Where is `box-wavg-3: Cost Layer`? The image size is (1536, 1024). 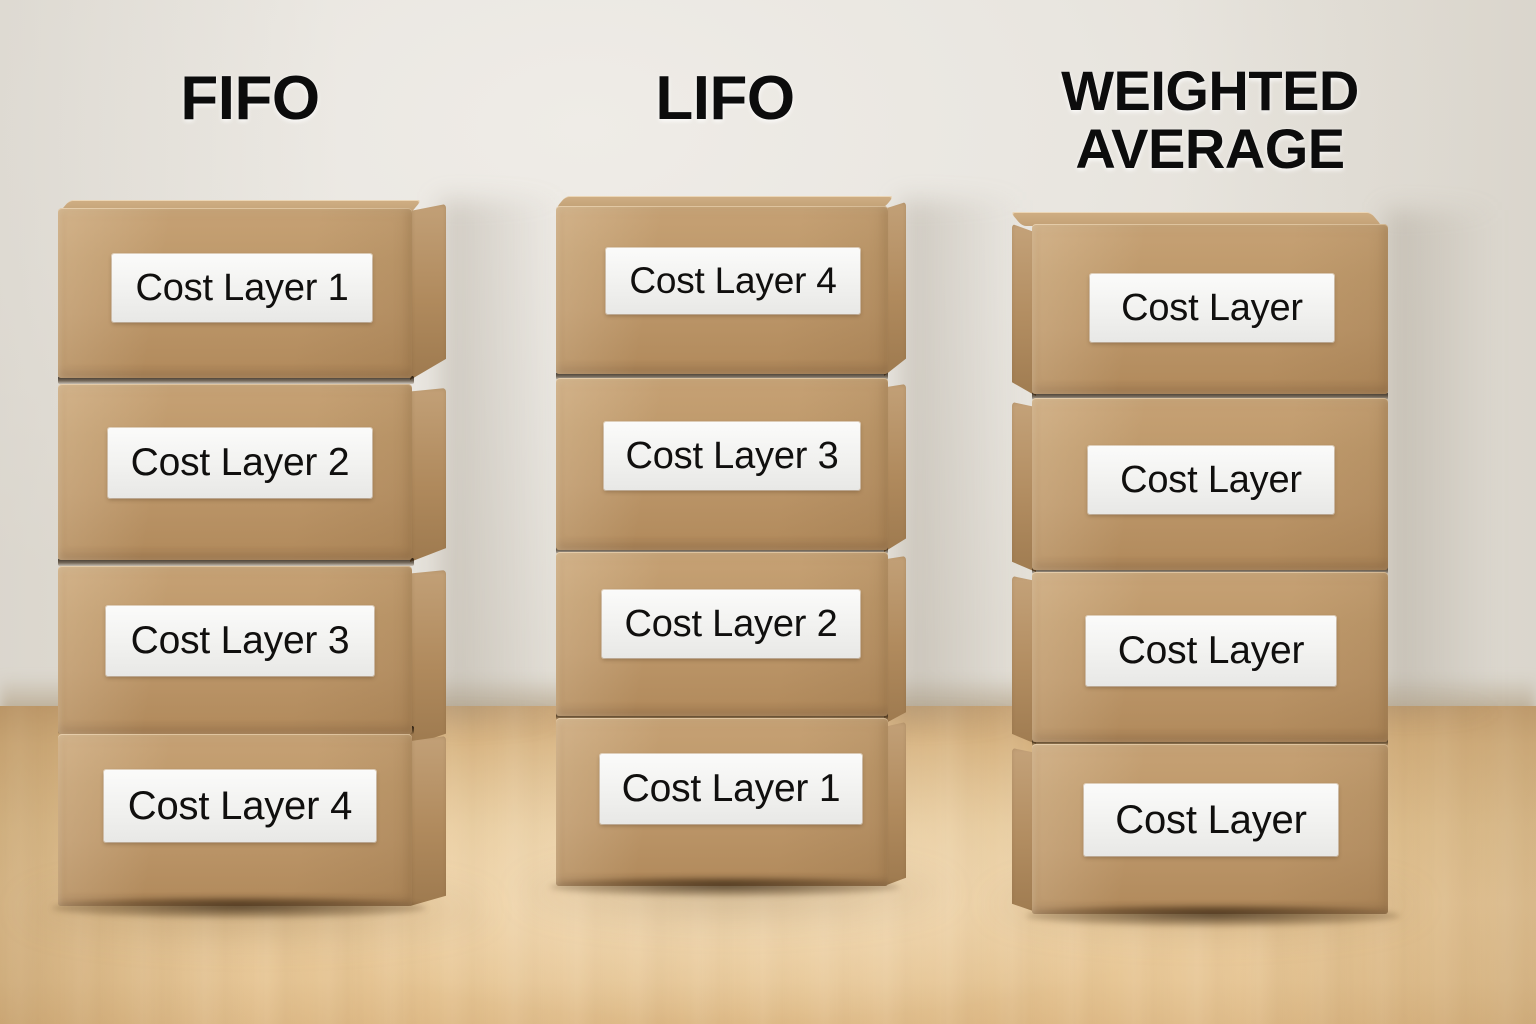 box-wavg-3: Cost Layer is located at coordinates (1210, 657).